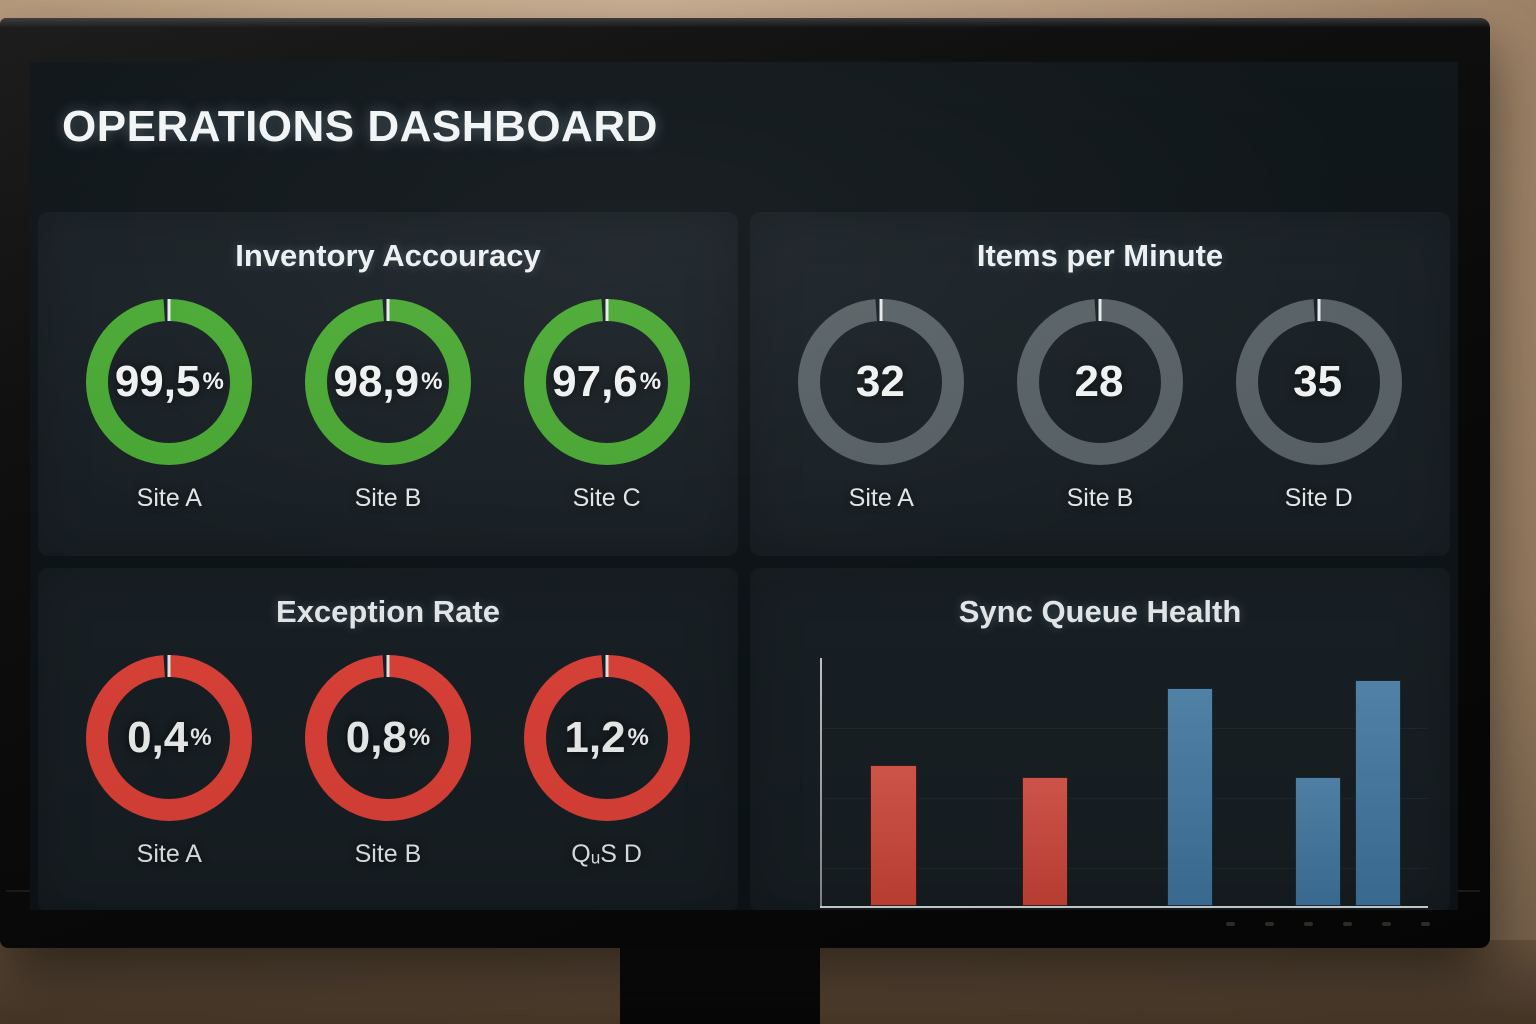 This screenshot has width=1536, height=1024. What do you see at coordinates (745, 23) in the screenshot?
I see `bezel-top-highlight` at bounding box center [745, 23].